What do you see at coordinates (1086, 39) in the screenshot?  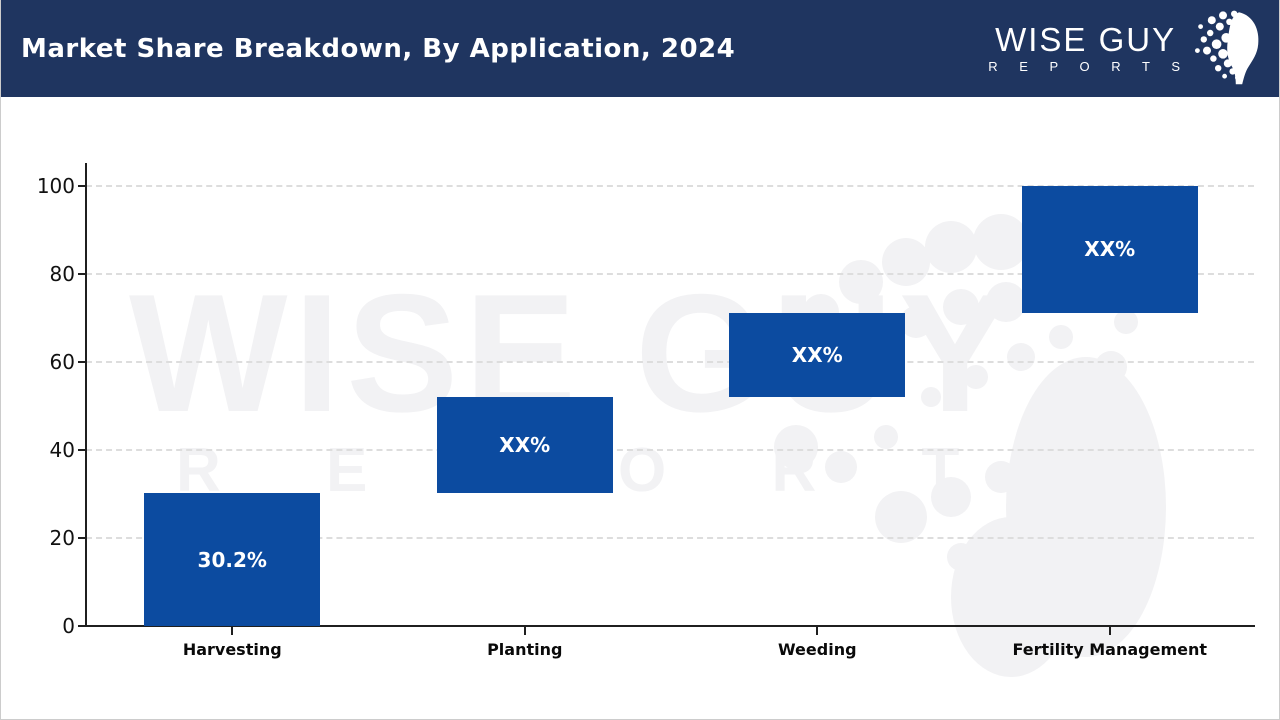 I see `logo-wordmark-line1: WISE GUY` at bounding box center [1086, 39].